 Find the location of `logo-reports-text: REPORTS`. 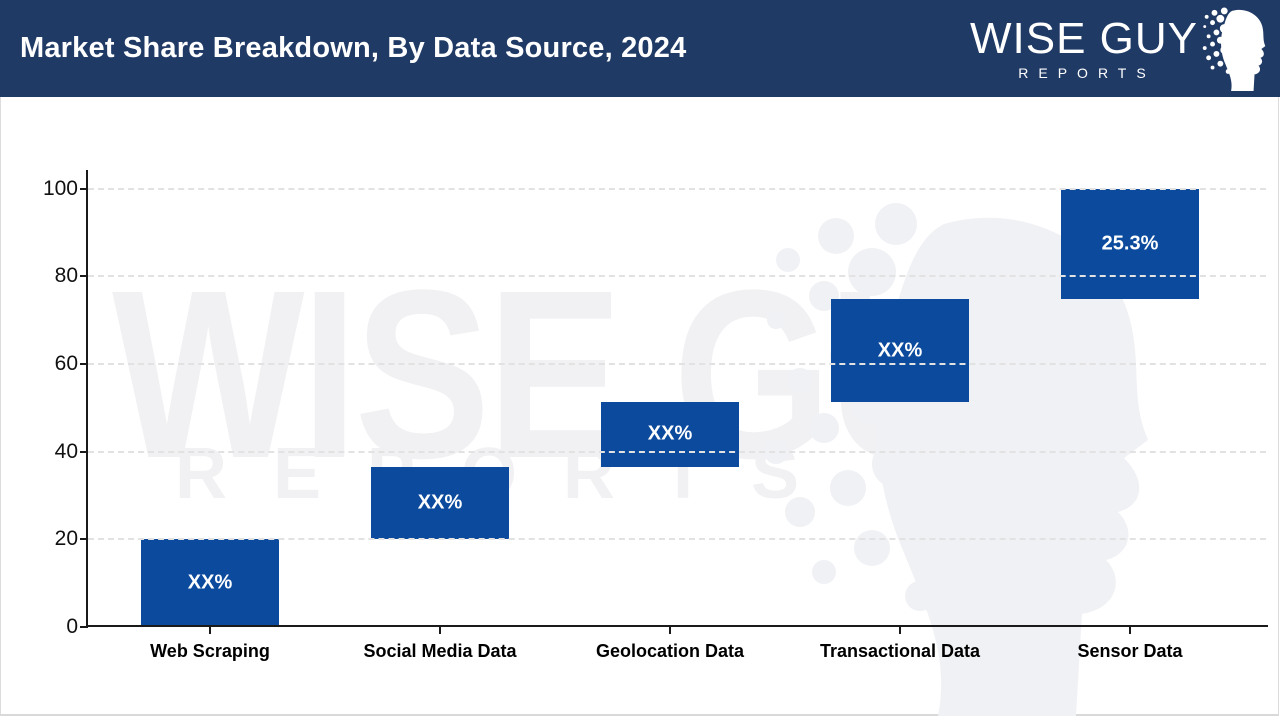

logo-reports-text: REPORTS is located at coordinates (1087, 72).